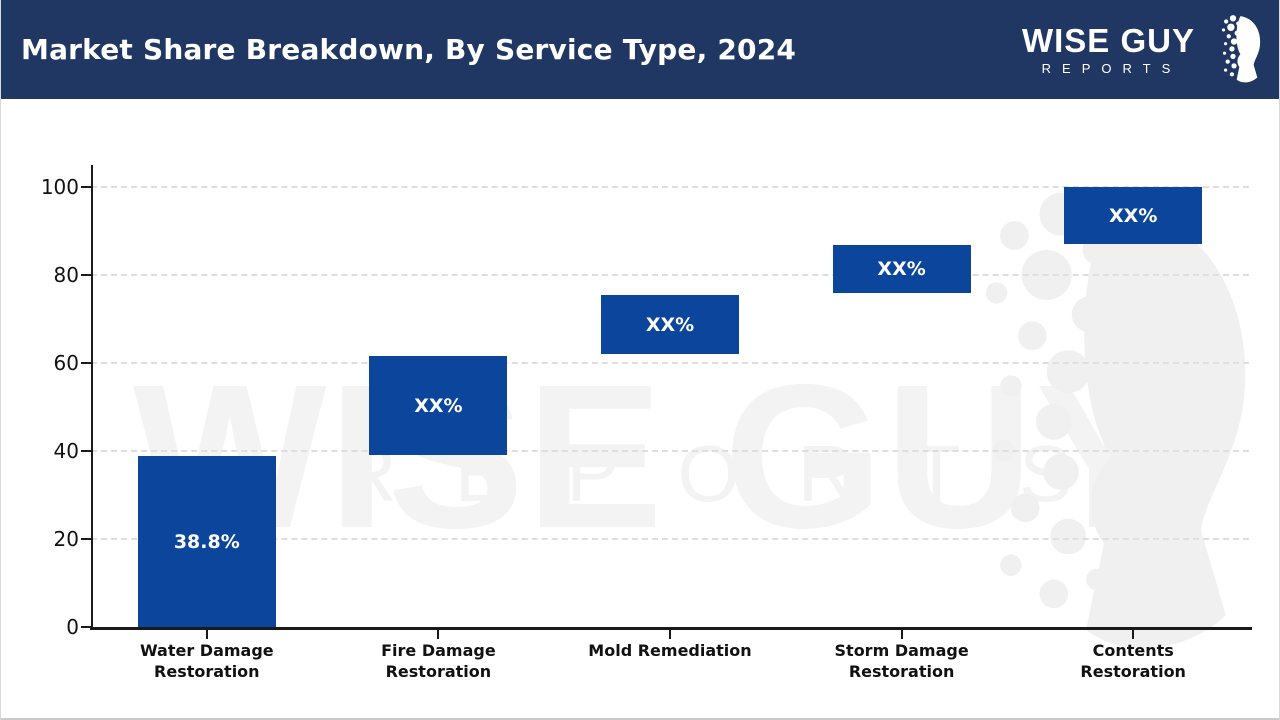 Image resolution: width=1280 pixels, height=720 pixels. What do you see at coordinates (901, 634) in the screenshot?
I see `x-tick-storm-damage-restoration` at bounding box center [901, 634].